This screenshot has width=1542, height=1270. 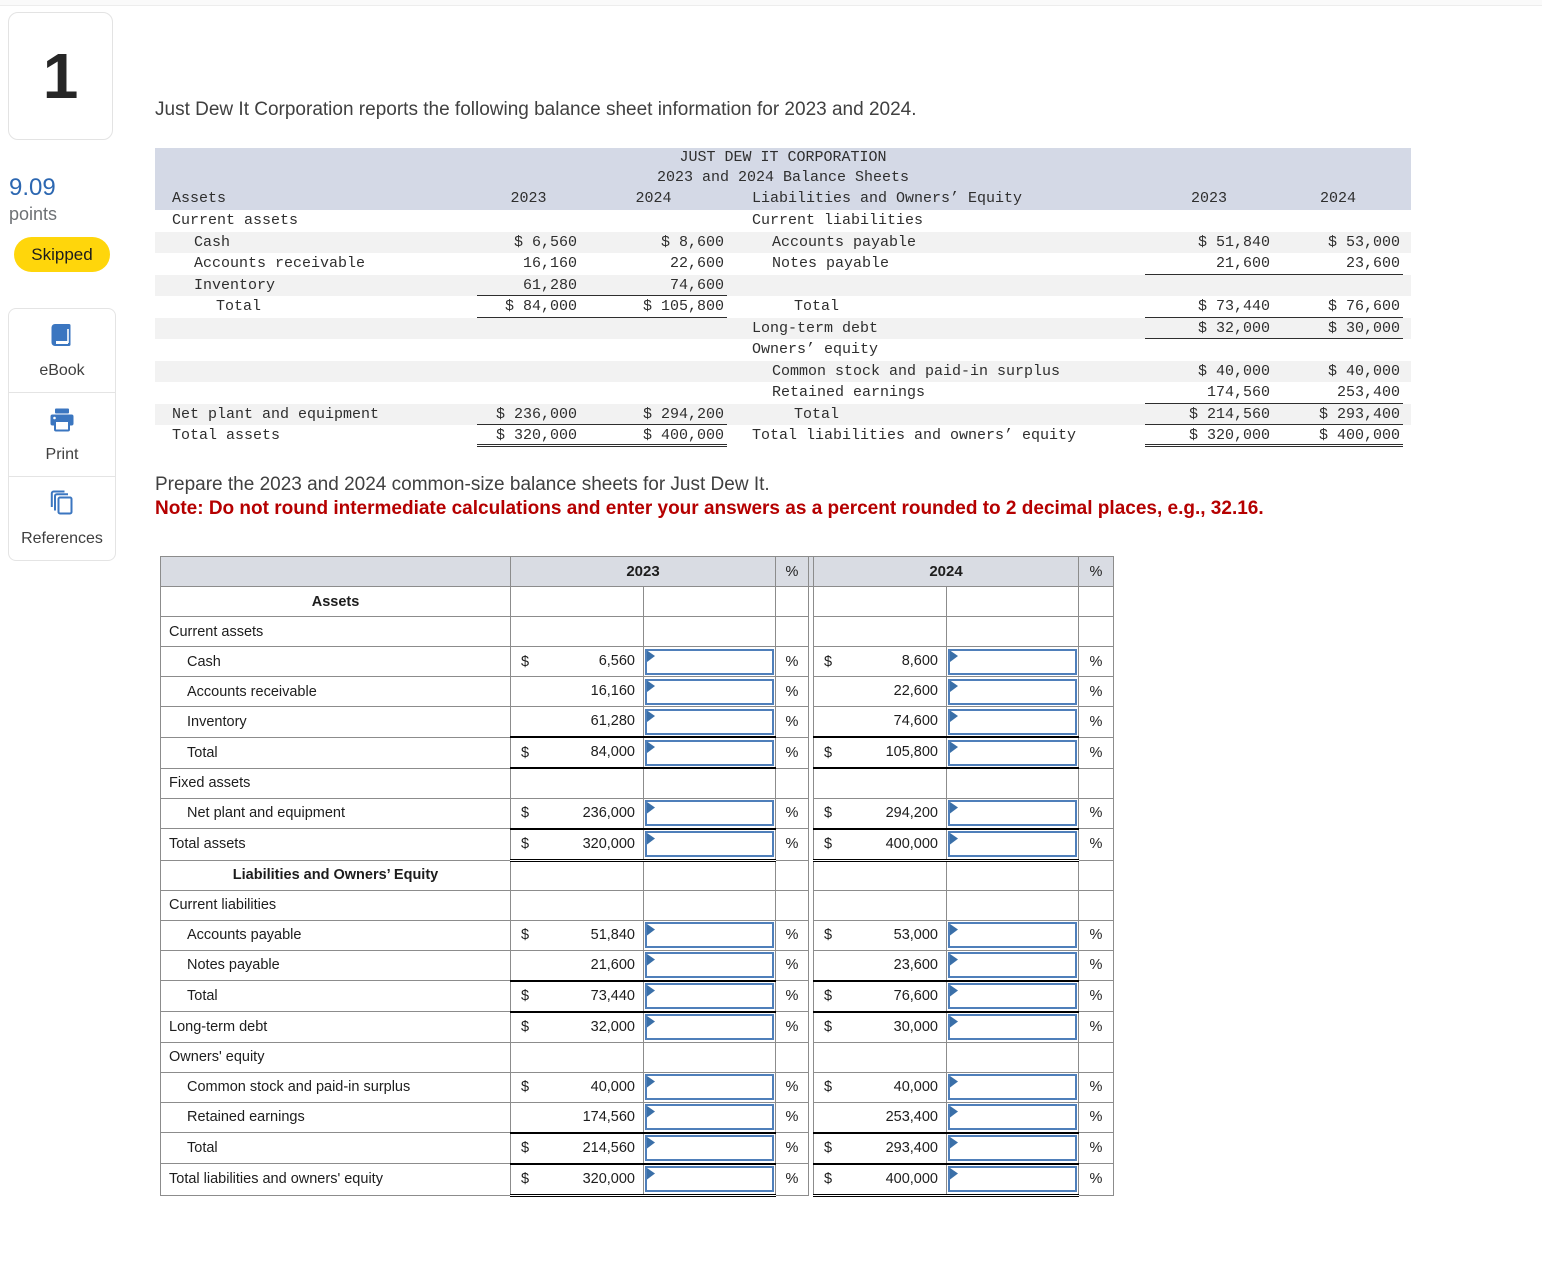 I want to click on bs-value-2024: $ 294,200, so click(x=683, y=414).